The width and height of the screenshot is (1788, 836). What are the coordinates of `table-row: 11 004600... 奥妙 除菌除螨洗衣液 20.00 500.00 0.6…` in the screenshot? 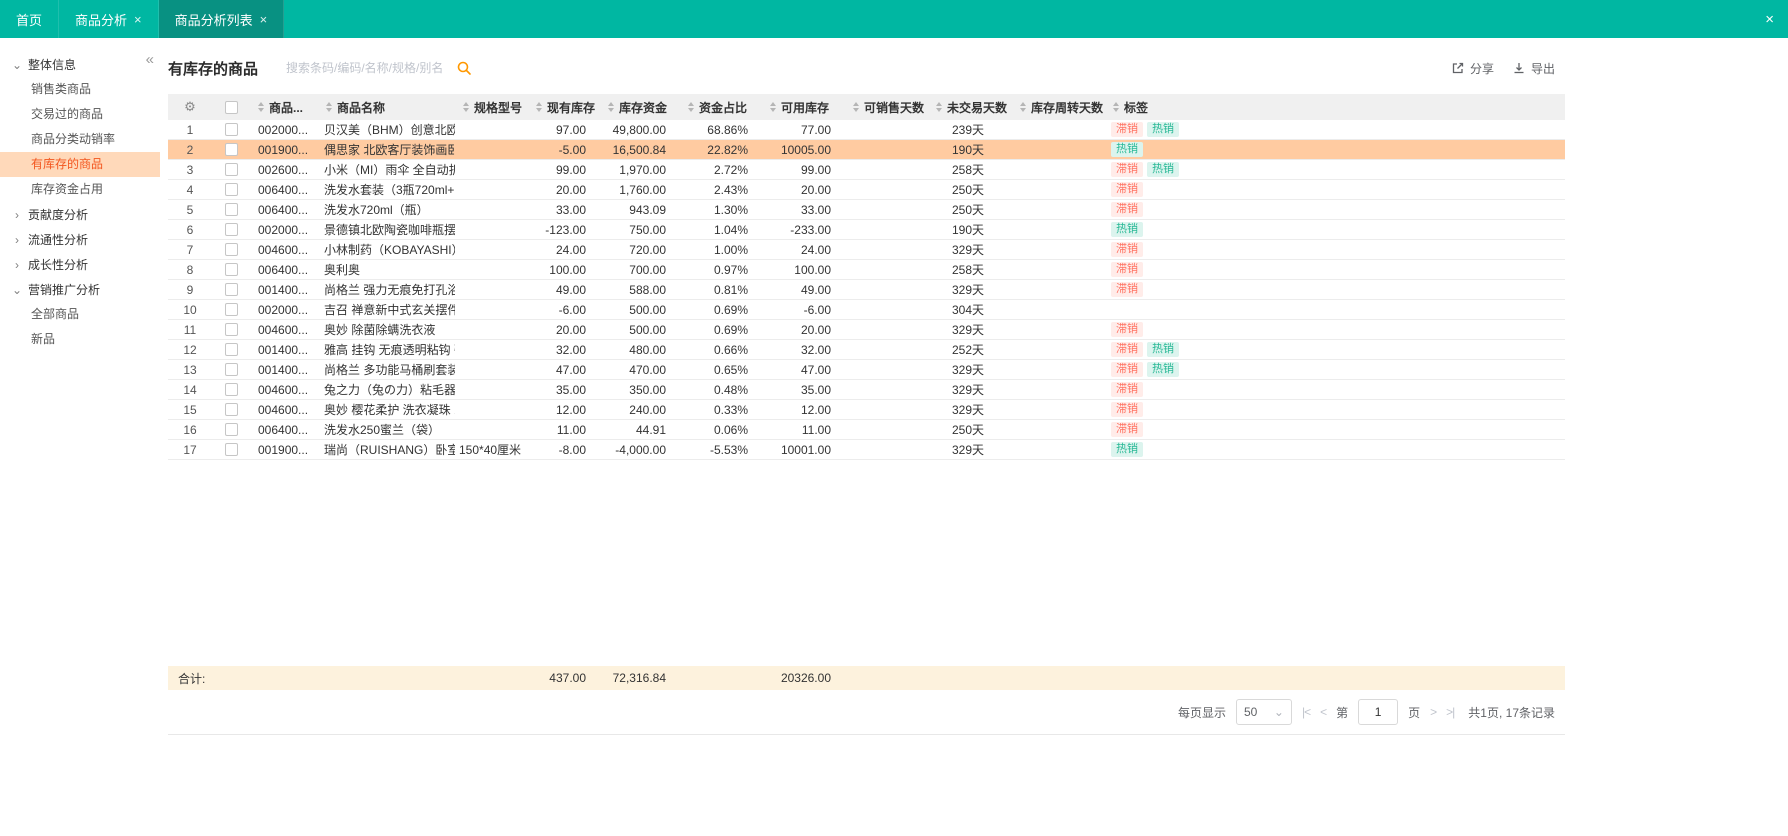 It's located at (866, 330).